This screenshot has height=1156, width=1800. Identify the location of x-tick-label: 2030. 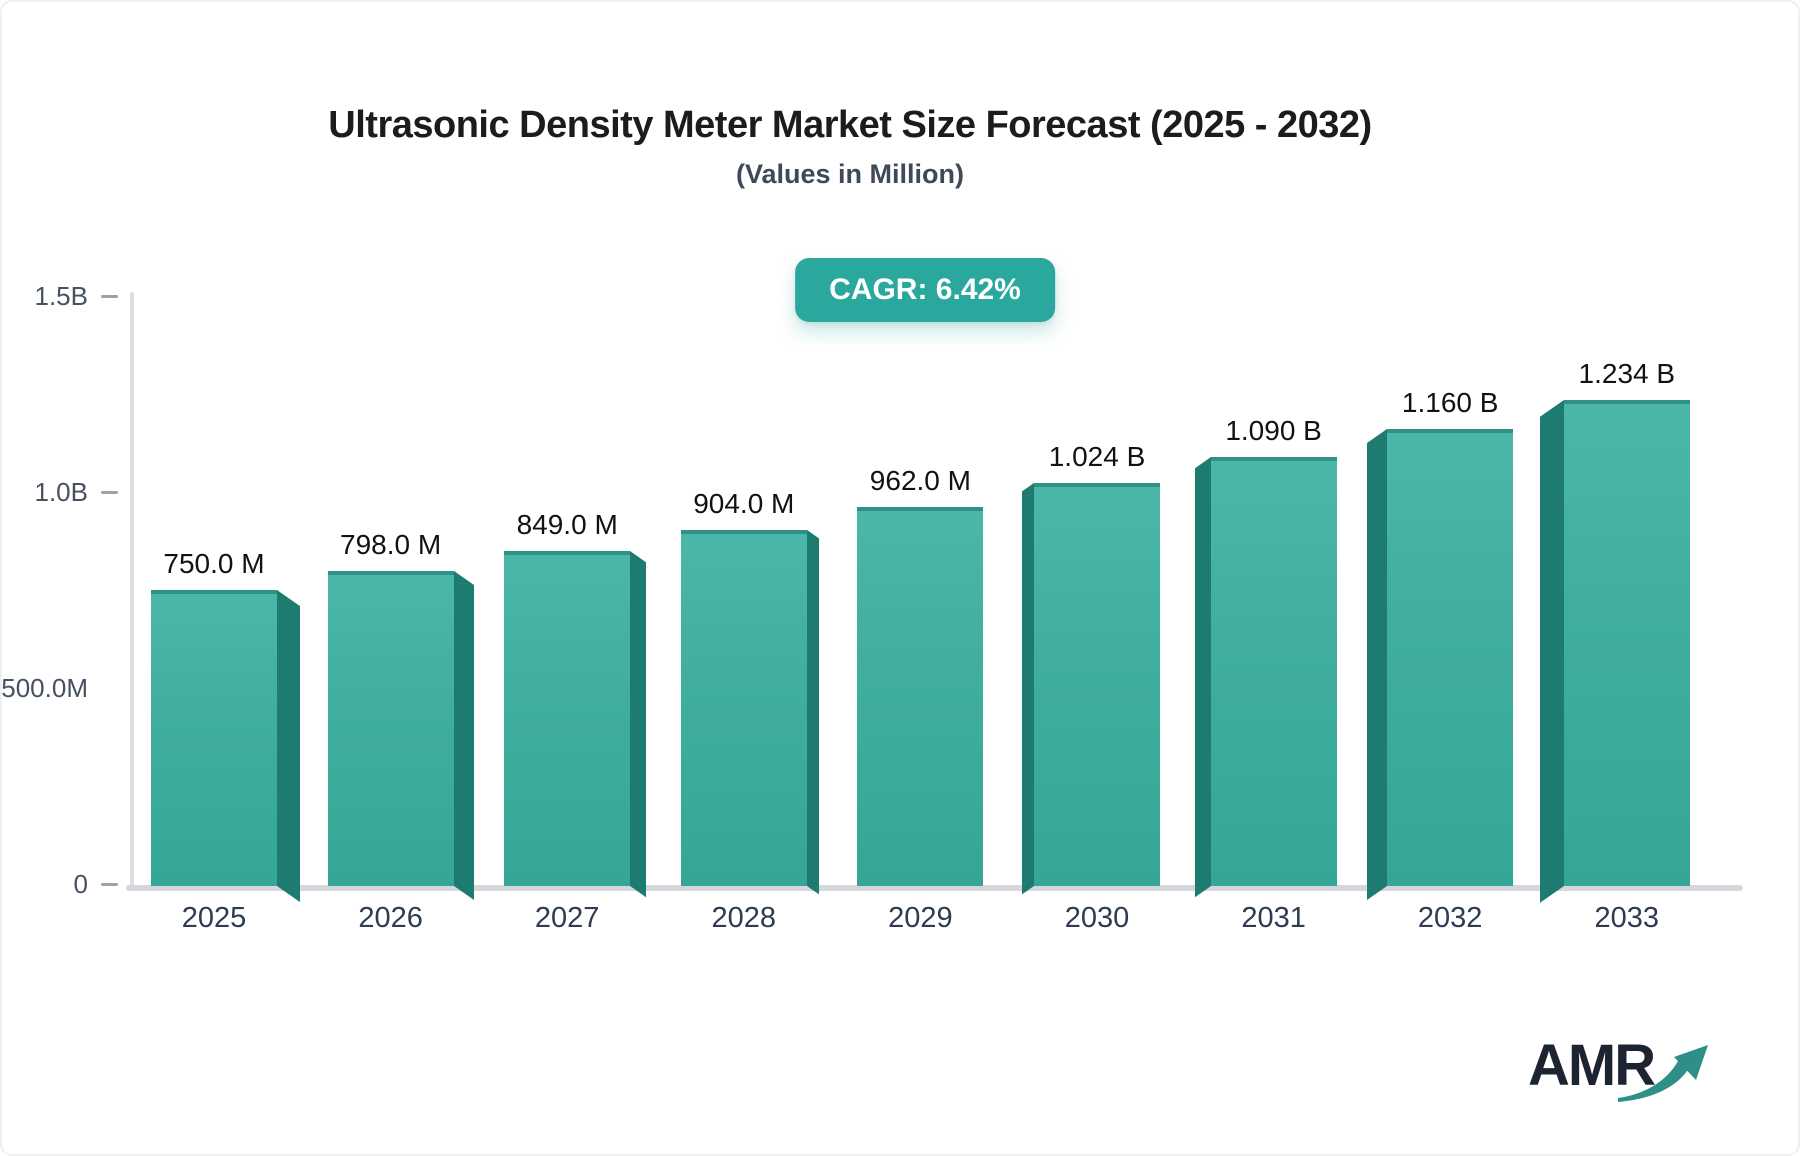
(1097, 918).